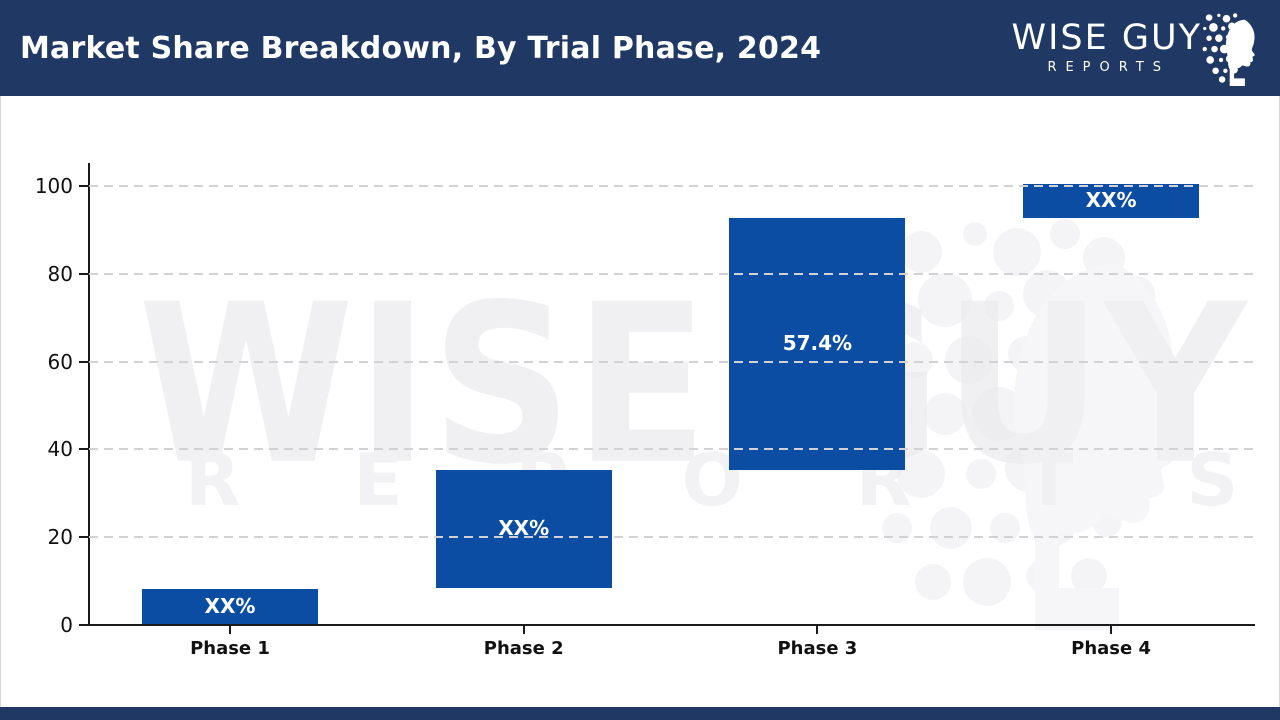 Image resolution: width=1280 pixels, height=720 pixels. What do you see at coordinates (523, 648) in the screenshot?
I see `x-tick-label: Phase 2` at bounding box center [523, 648].